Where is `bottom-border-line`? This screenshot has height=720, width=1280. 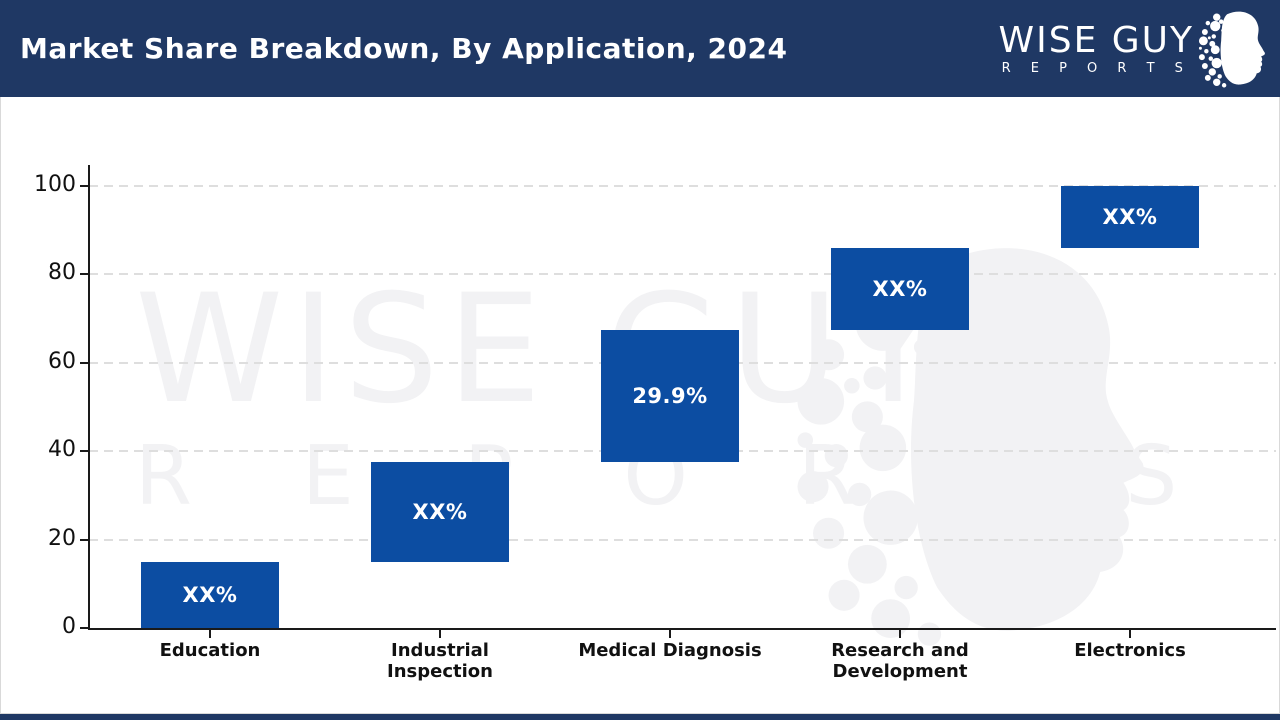 bottom-border-line is located at coordinates (640, 713).